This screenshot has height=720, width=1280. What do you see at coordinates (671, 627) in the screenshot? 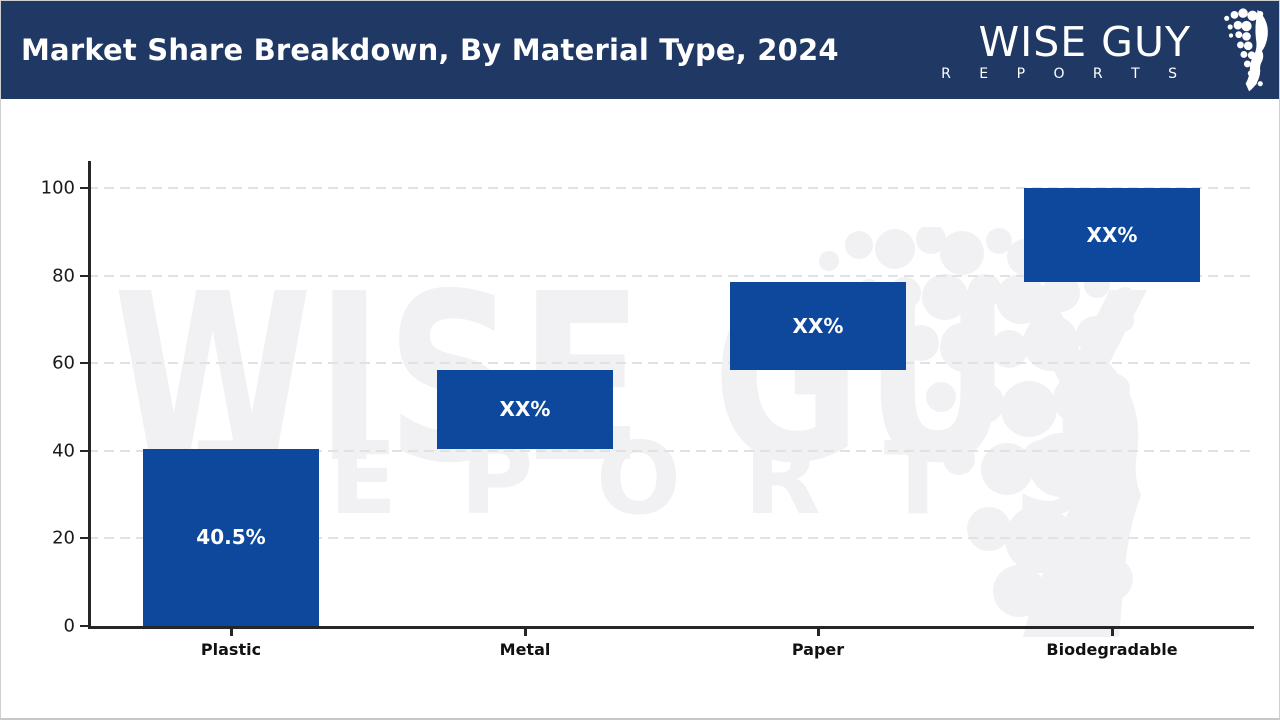
I see `x-axis-line` at bounding box center [671, 627].